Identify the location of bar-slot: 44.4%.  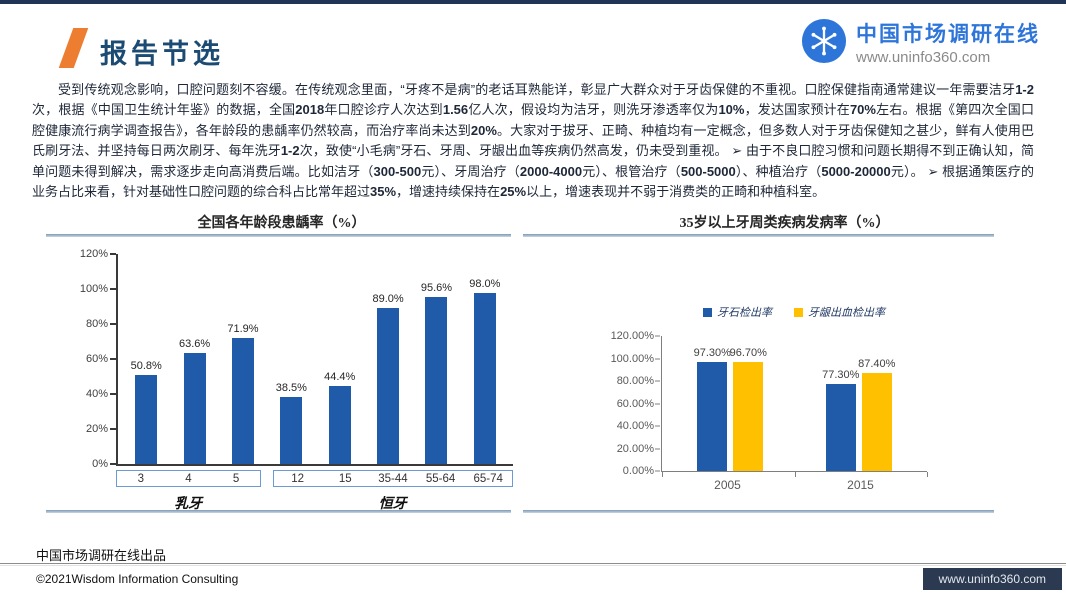
(340, 359).